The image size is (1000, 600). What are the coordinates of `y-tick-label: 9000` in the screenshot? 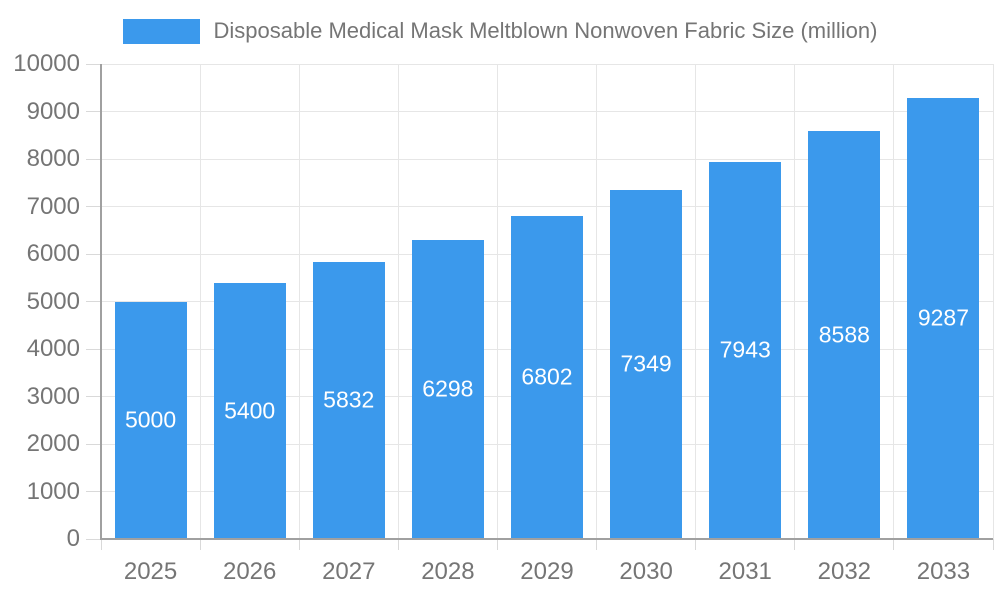 It's located at (53, 111).